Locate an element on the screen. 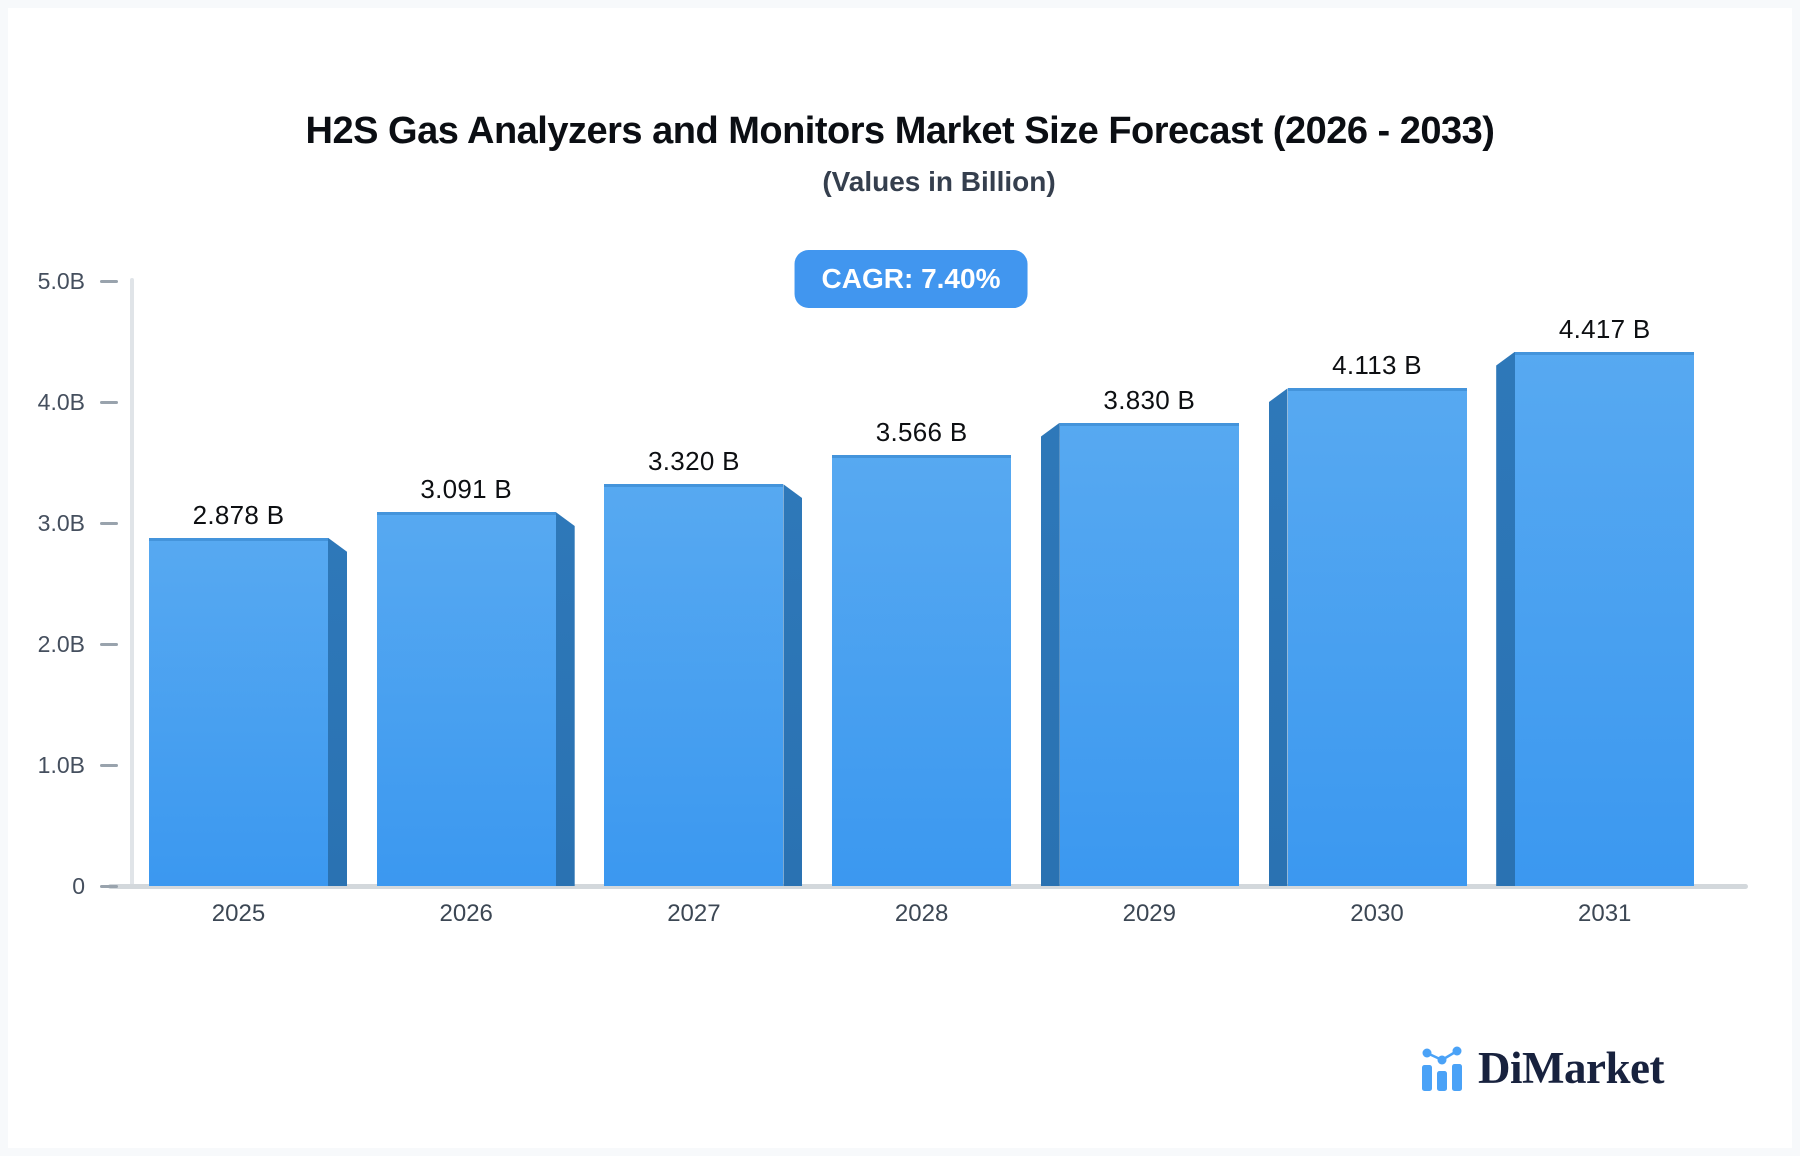 Image resolution: width=1800 pixels, height=1156 pixels. cagr-badge: CAGR: 7.40% is located at coordinates (911, 279).